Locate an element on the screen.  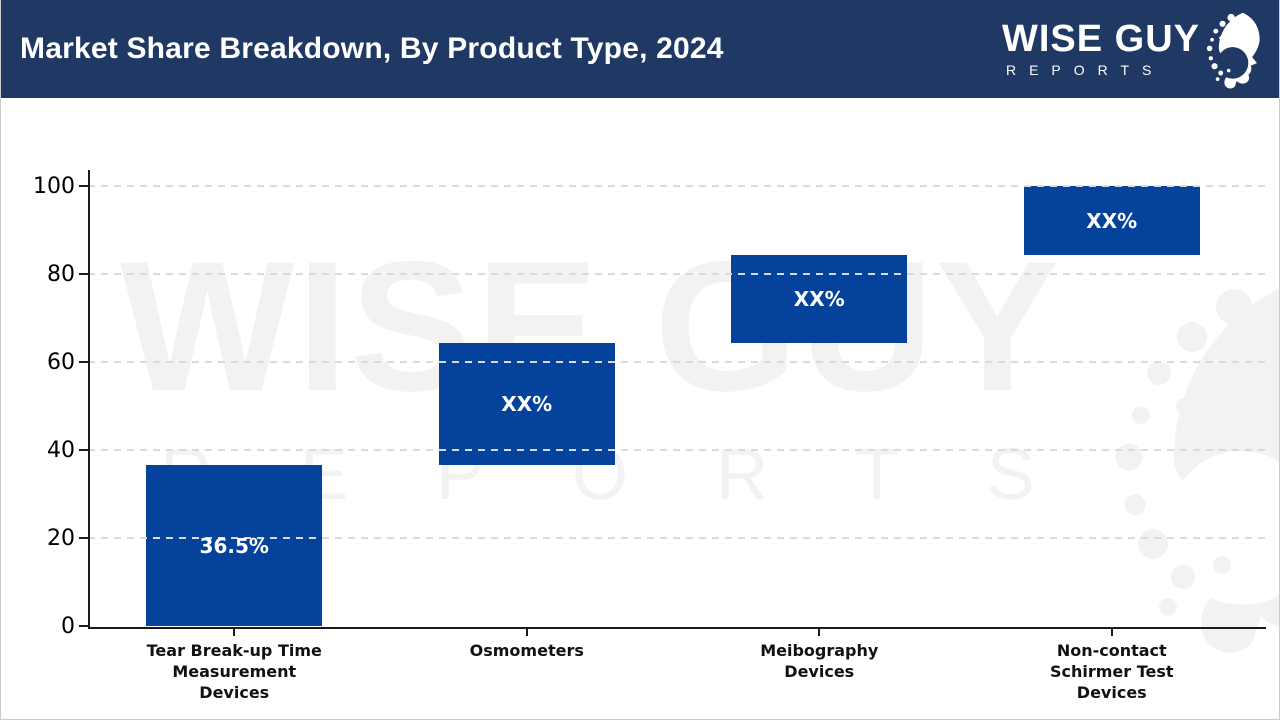
y-tick-label: 40 is located at coordinates (61, 450).